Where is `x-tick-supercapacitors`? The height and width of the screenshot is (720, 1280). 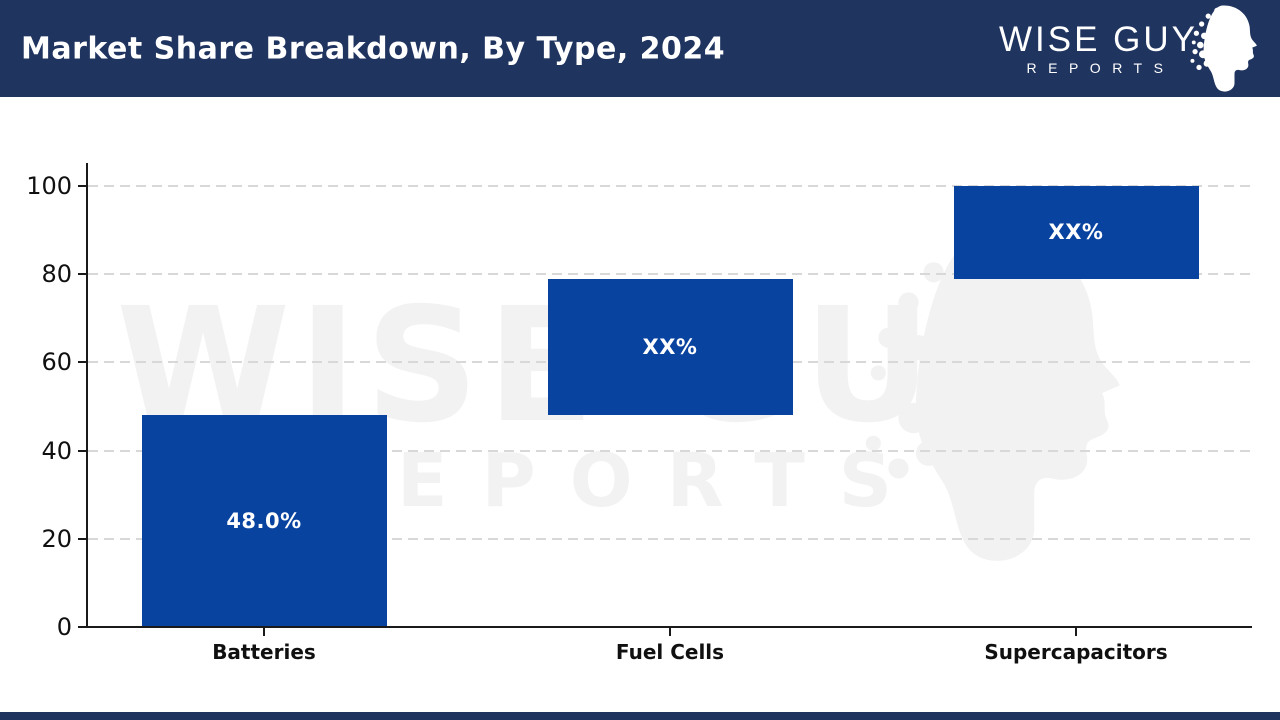
x-tick-supercapacitors is located at coordinates (1076, 631).